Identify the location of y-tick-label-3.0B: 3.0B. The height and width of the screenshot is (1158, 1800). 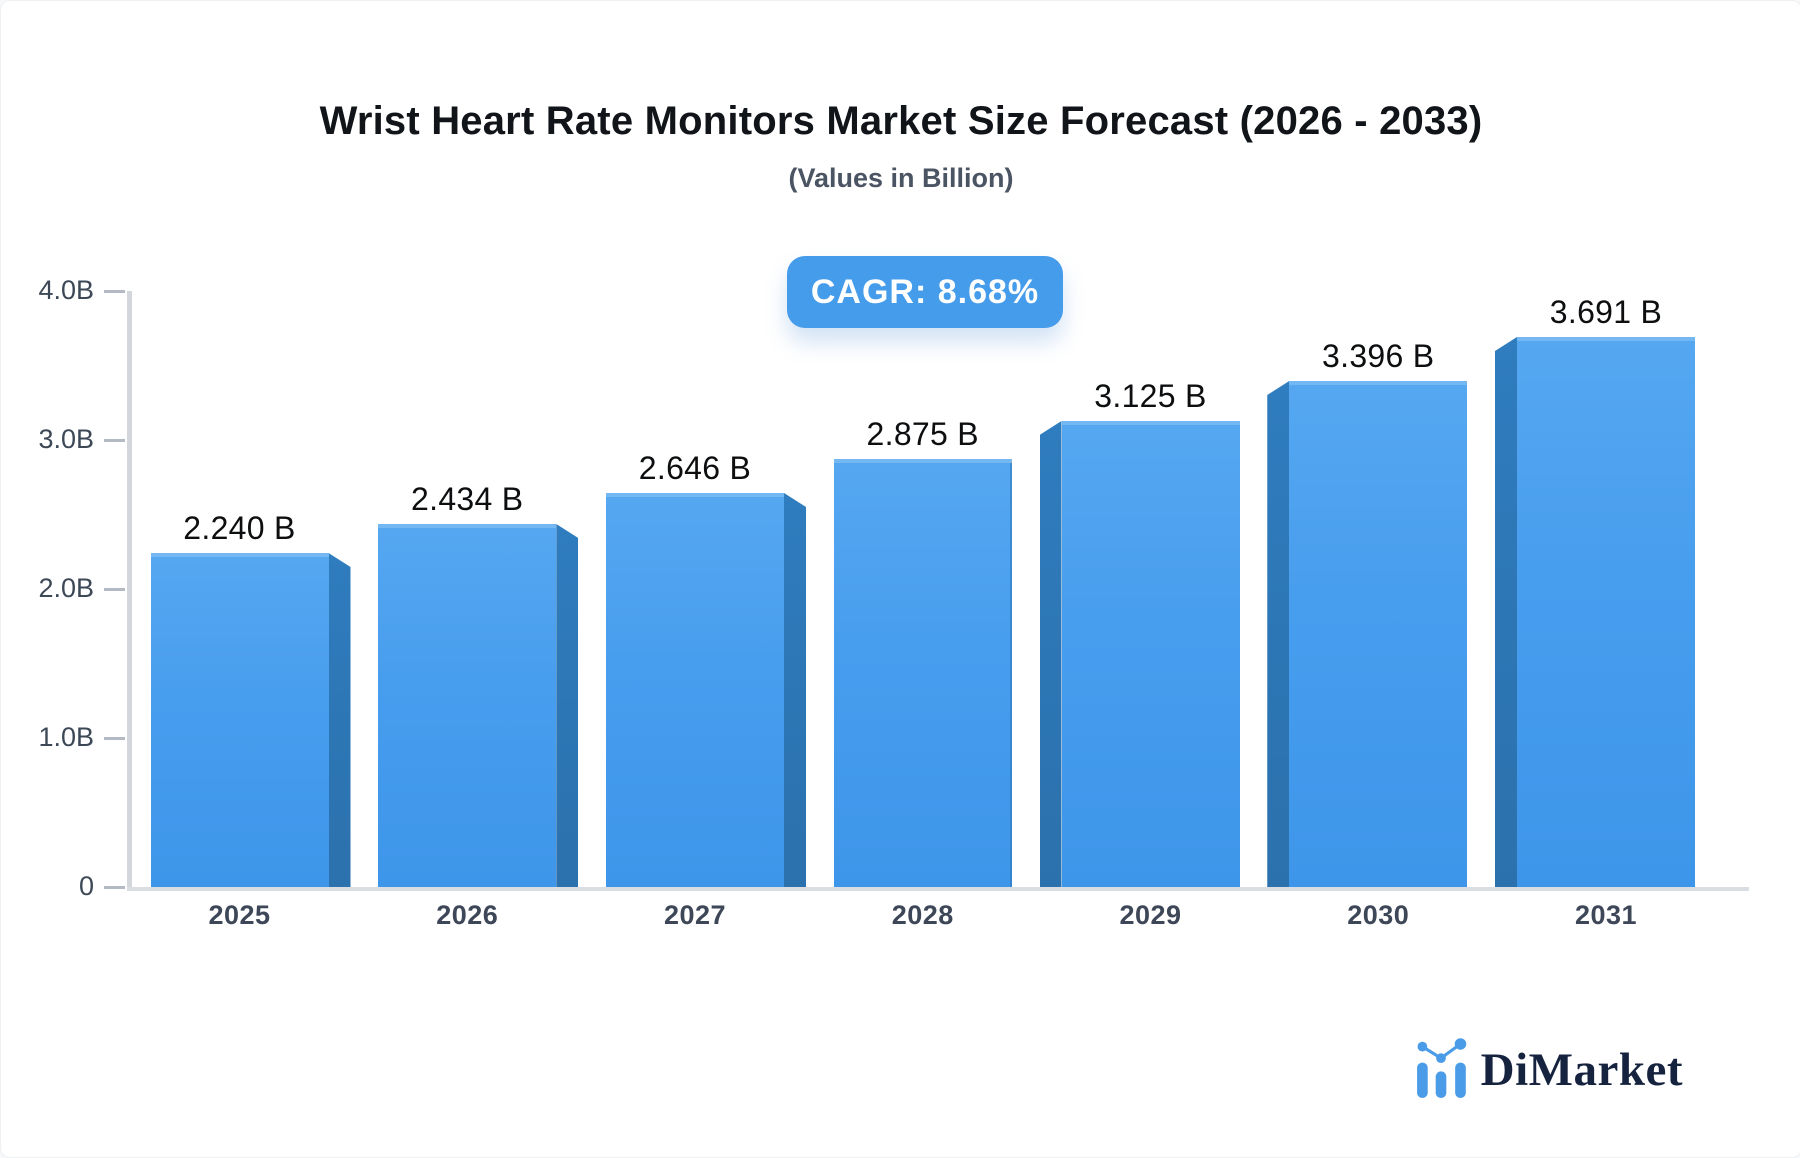
(66, 439).